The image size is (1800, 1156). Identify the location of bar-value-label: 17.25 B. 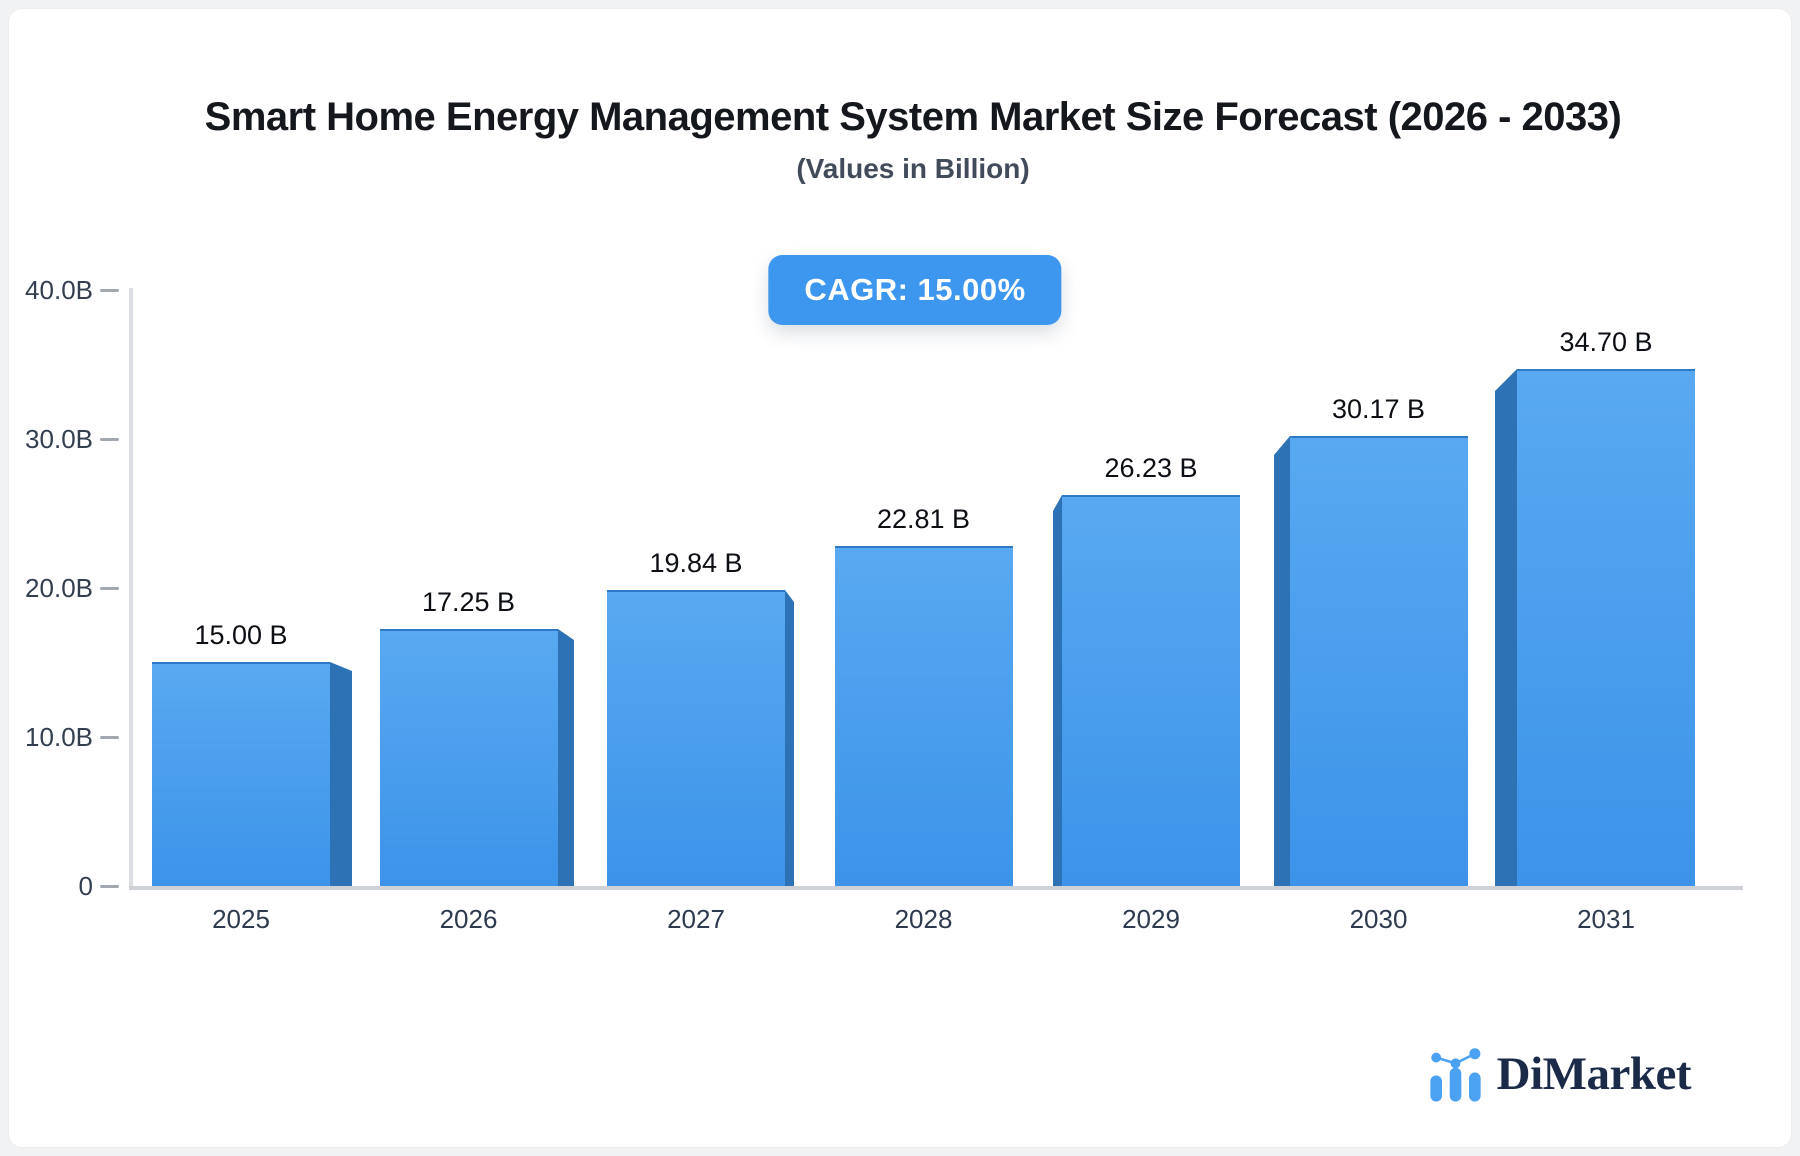
(468, 602).